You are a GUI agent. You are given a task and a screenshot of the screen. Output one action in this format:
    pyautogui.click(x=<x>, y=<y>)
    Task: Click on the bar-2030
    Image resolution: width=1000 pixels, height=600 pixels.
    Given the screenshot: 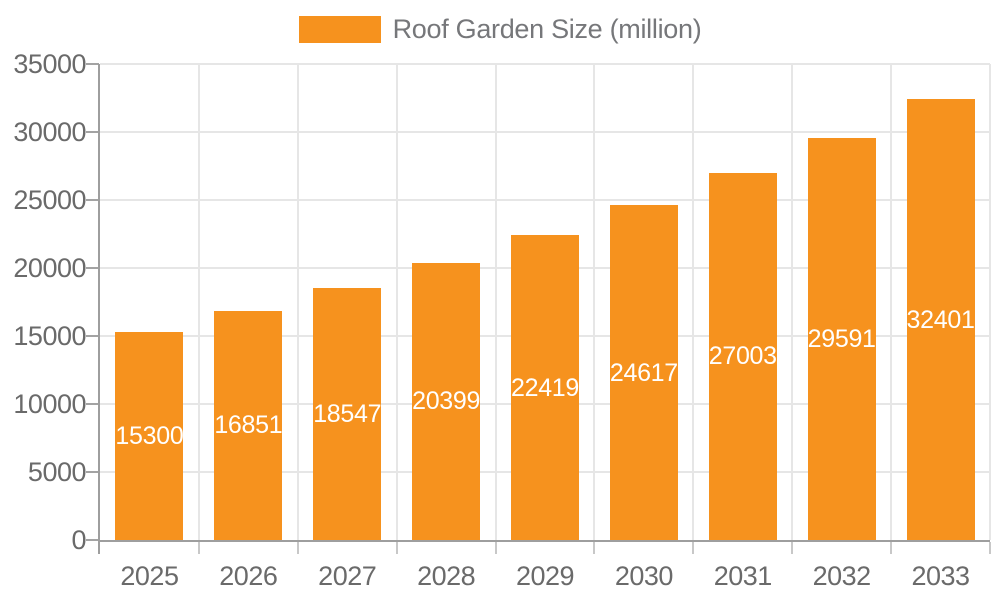 What is the action you would take?
    pyautogui.click(x=643, y=372)
    